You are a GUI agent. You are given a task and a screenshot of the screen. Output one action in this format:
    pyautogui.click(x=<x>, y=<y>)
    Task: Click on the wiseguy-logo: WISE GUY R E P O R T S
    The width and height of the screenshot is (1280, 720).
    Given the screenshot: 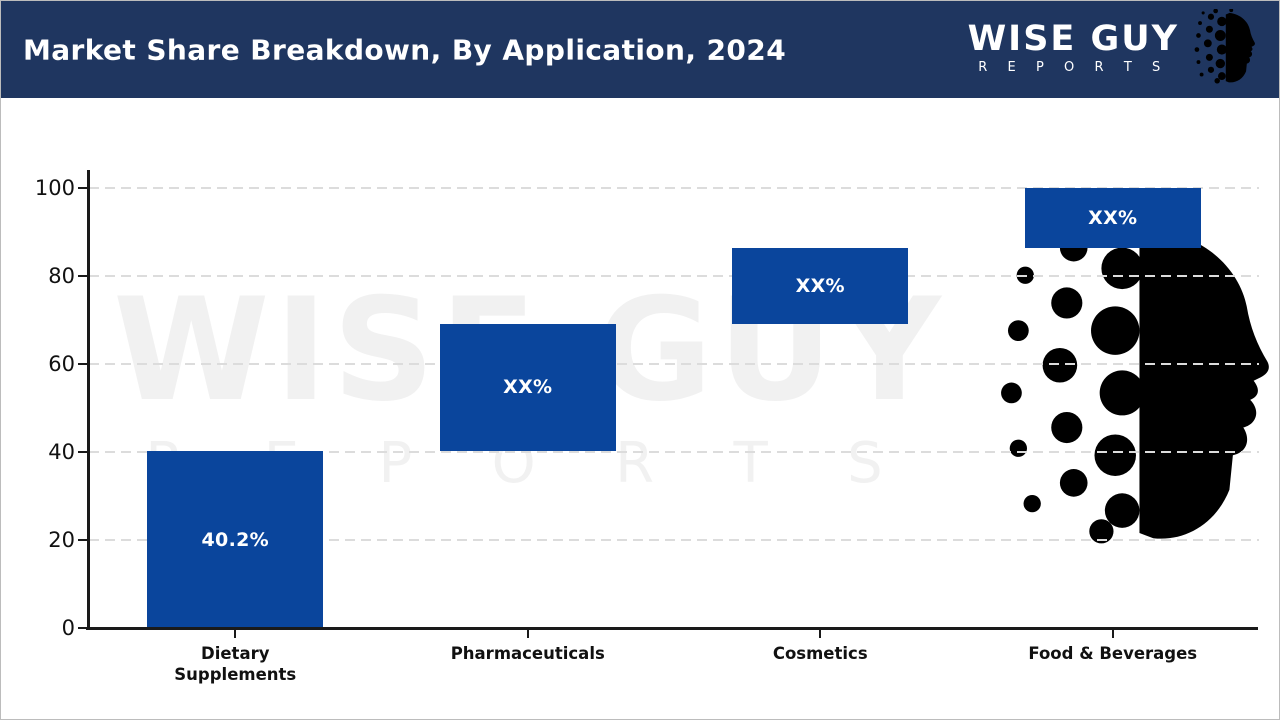 What is the action you would take?
    pyautogui.click(x=1116, y=48)
    